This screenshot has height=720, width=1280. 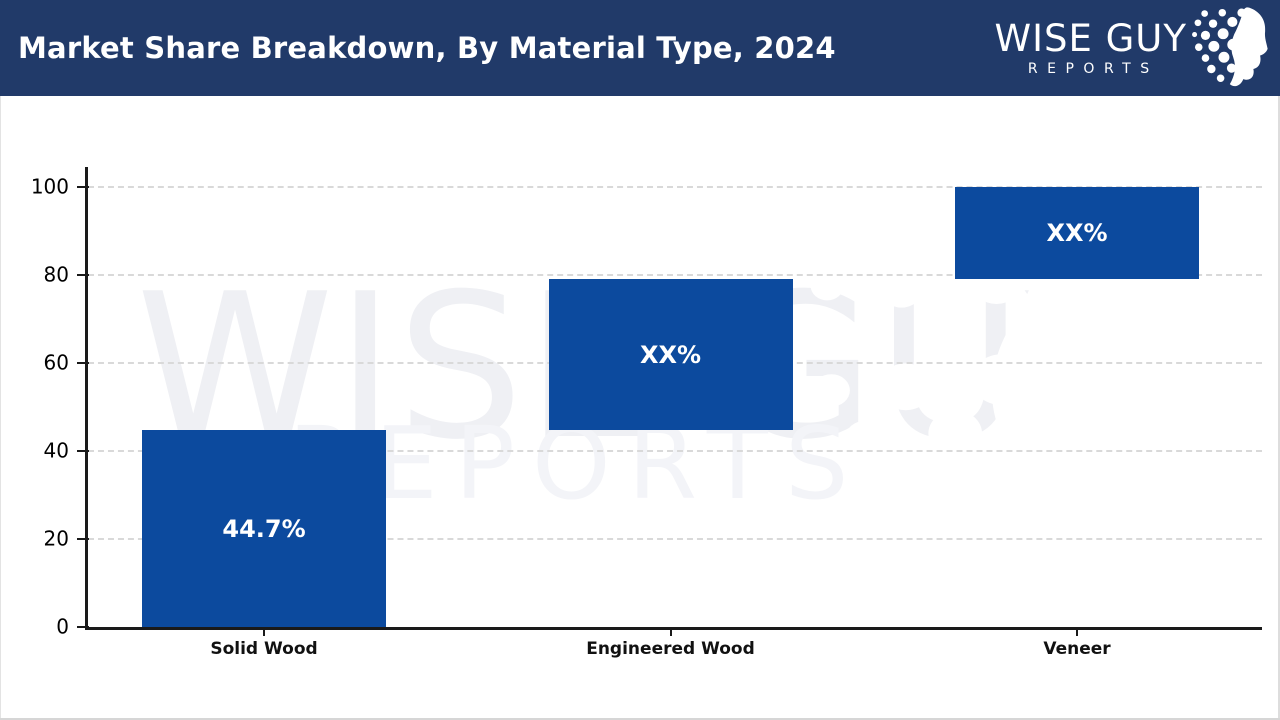 I want to click on logo-head-icon, so click(x=1230, y=47).